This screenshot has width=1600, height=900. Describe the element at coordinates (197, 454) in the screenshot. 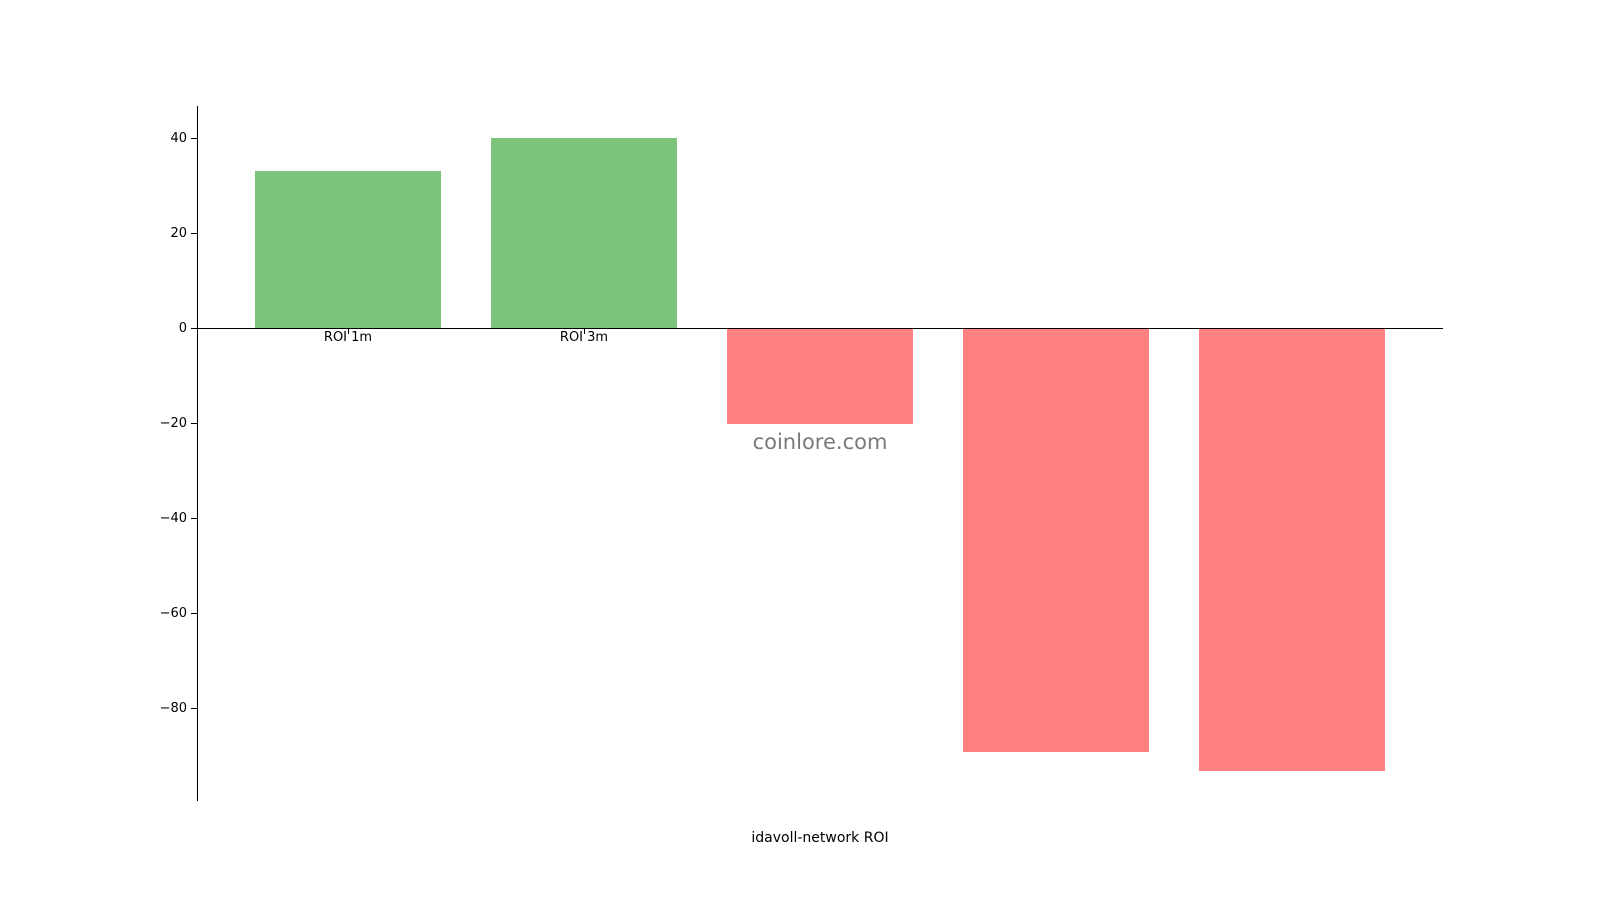

I see `y-axis-spine` at that location.